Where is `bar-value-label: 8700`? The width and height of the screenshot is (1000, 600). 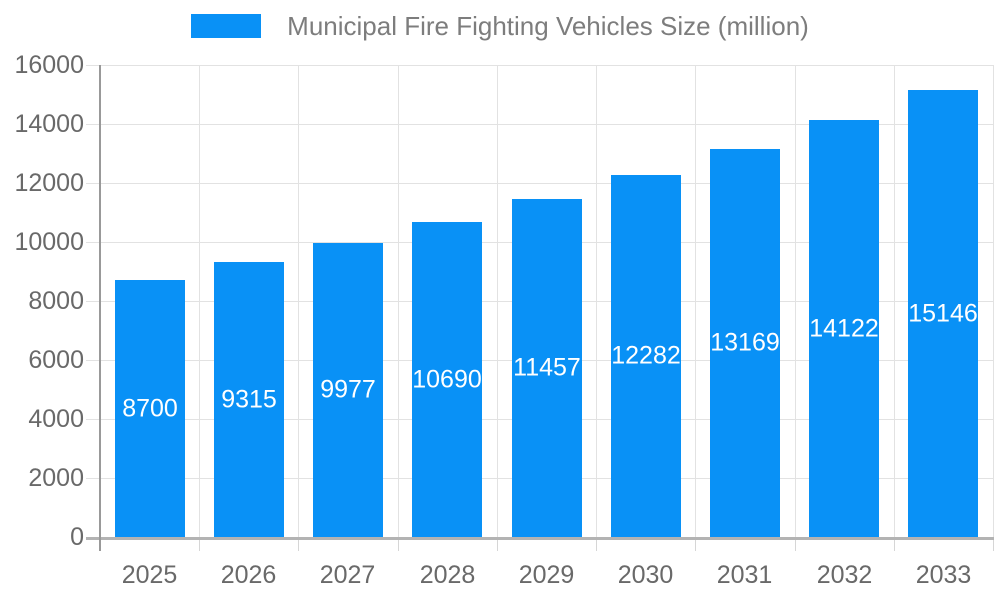
bar-value-label: 8700 is located at coordinates (150, 408).